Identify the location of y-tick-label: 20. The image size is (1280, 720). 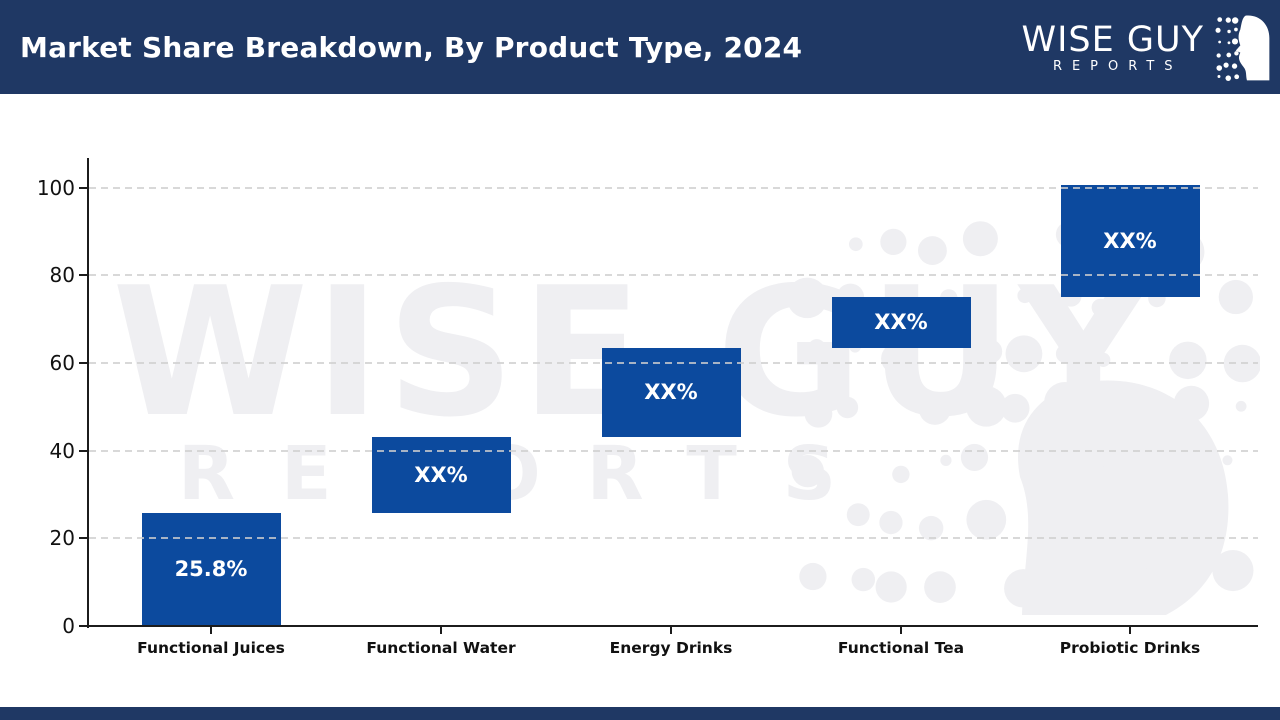
(62, 538).